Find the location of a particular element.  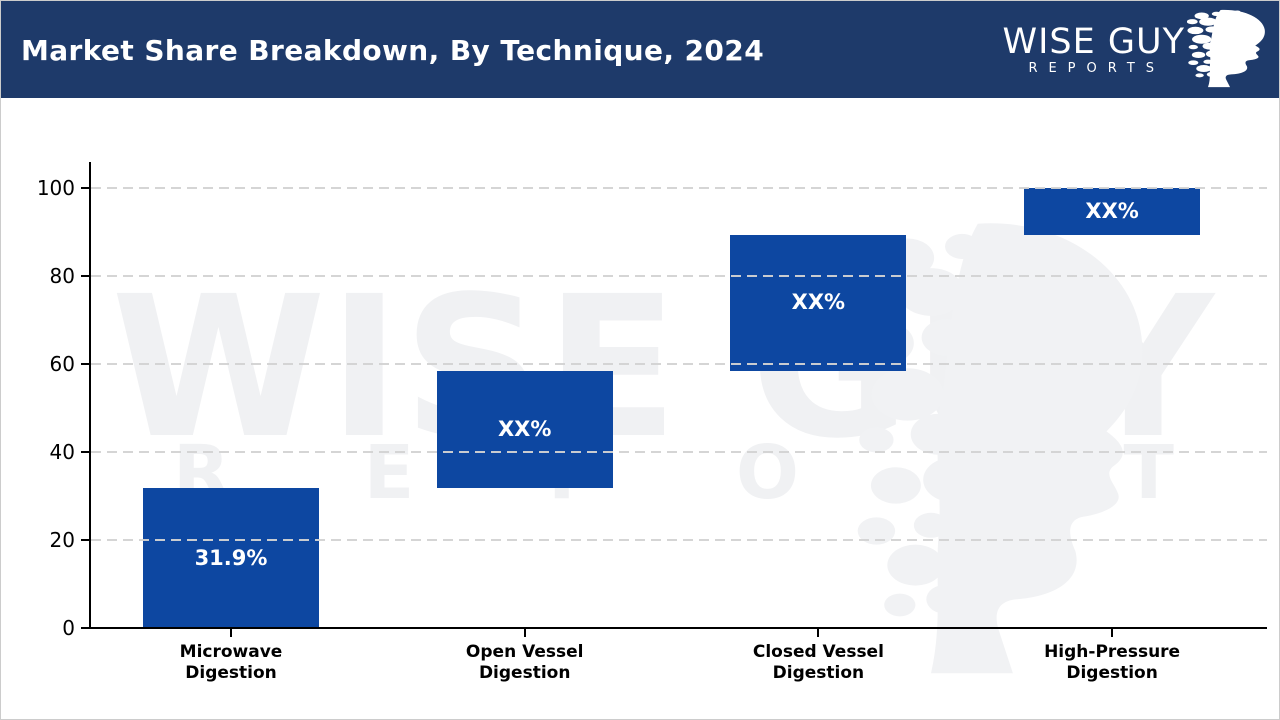

y-tick-label: 0 is located at coordinates (68, 628).